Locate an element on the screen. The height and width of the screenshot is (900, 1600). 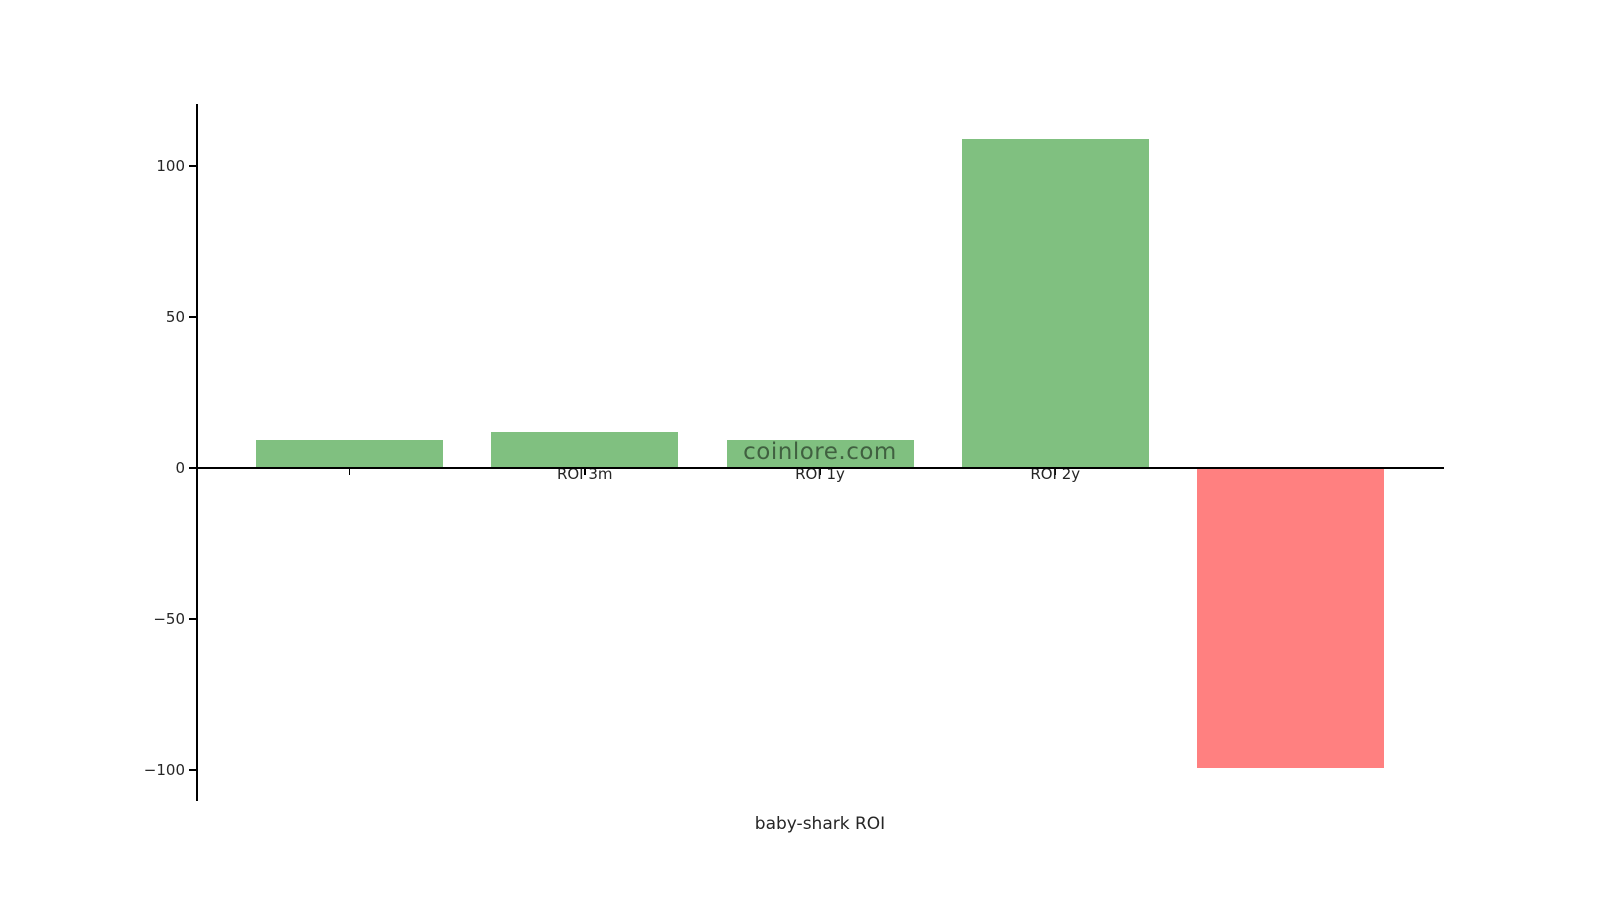
x-tick-label: ROI 2y is located at coordinates (1055, 474).